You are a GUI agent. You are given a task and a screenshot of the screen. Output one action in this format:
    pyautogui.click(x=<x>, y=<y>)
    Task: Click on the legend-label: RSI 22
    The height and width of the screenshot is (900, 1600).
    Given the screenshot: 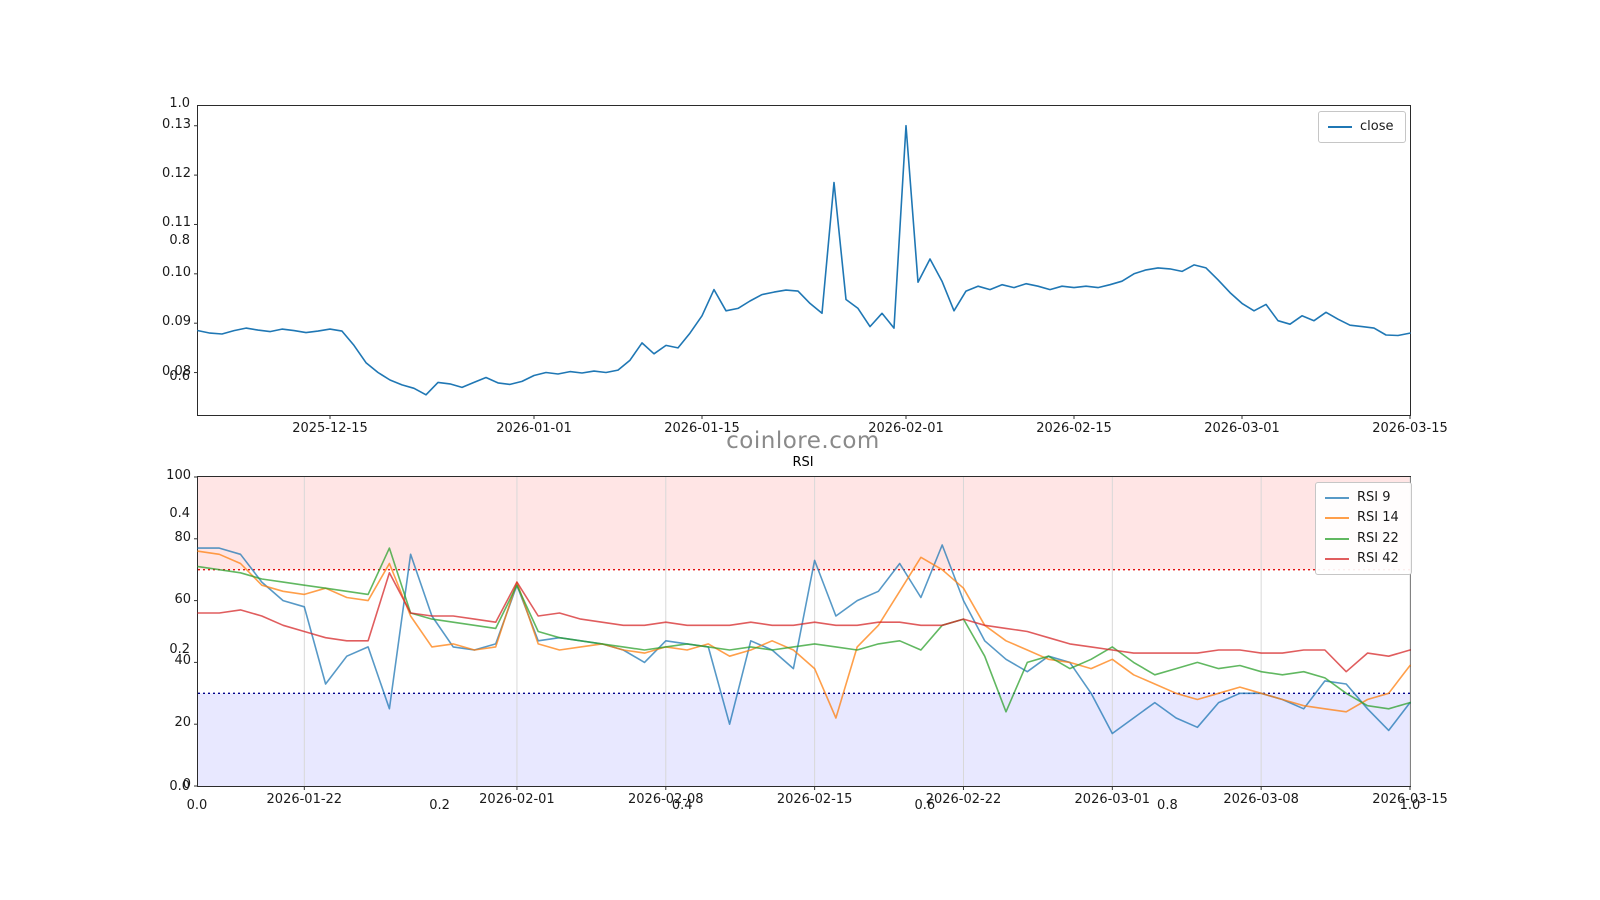 What is the action you would take?
    pyautogui.click(x=1378, y=538)
    